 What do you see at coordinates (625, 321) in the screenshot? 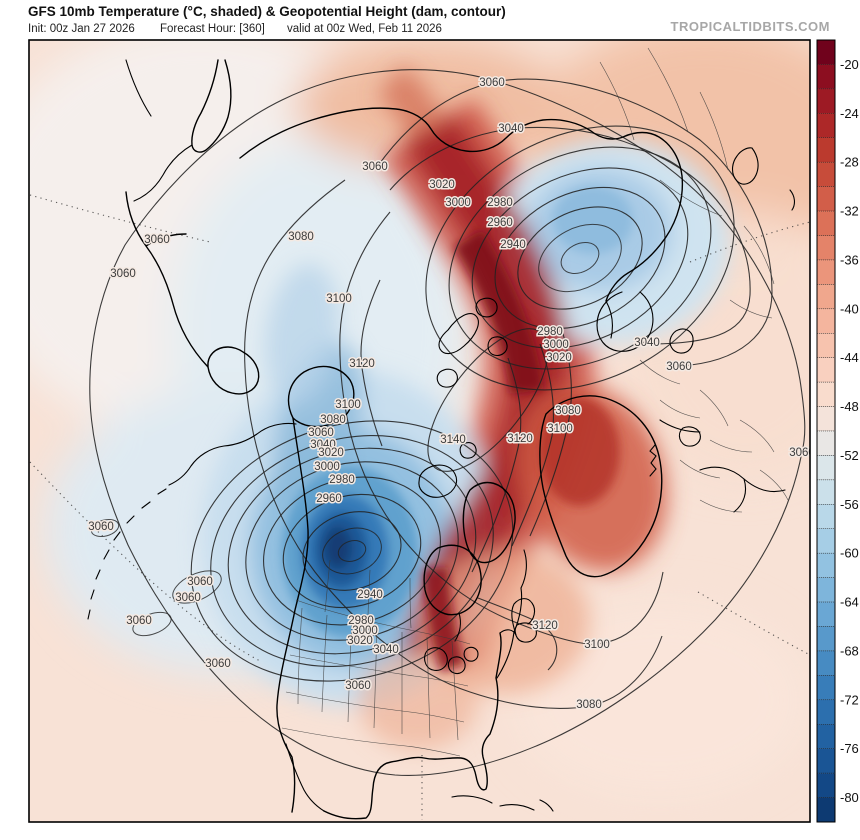
I see `coastline-baltic` at bounding box center [625, 321].